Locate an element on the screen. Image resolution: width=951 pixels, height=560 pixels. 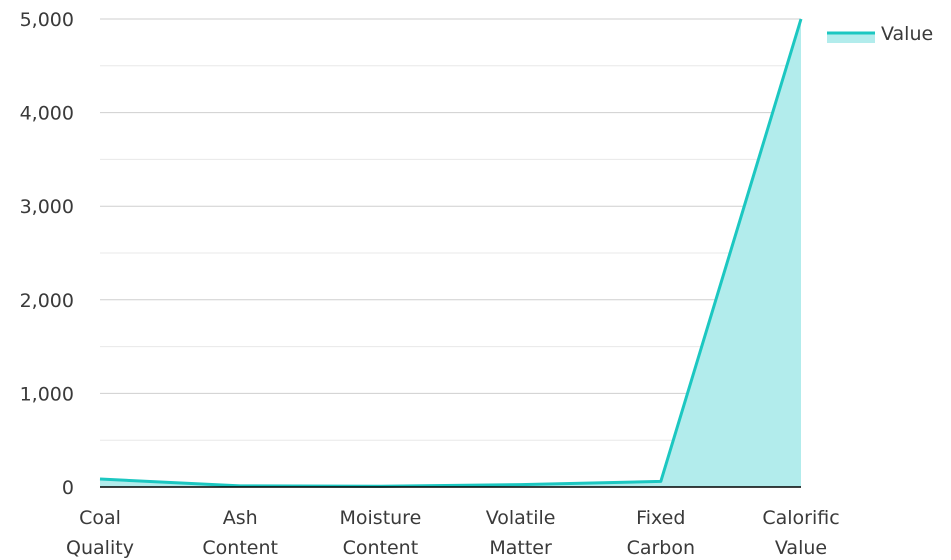
x-tick-label: Fixed Carbon is located at coordinates (661, 533).